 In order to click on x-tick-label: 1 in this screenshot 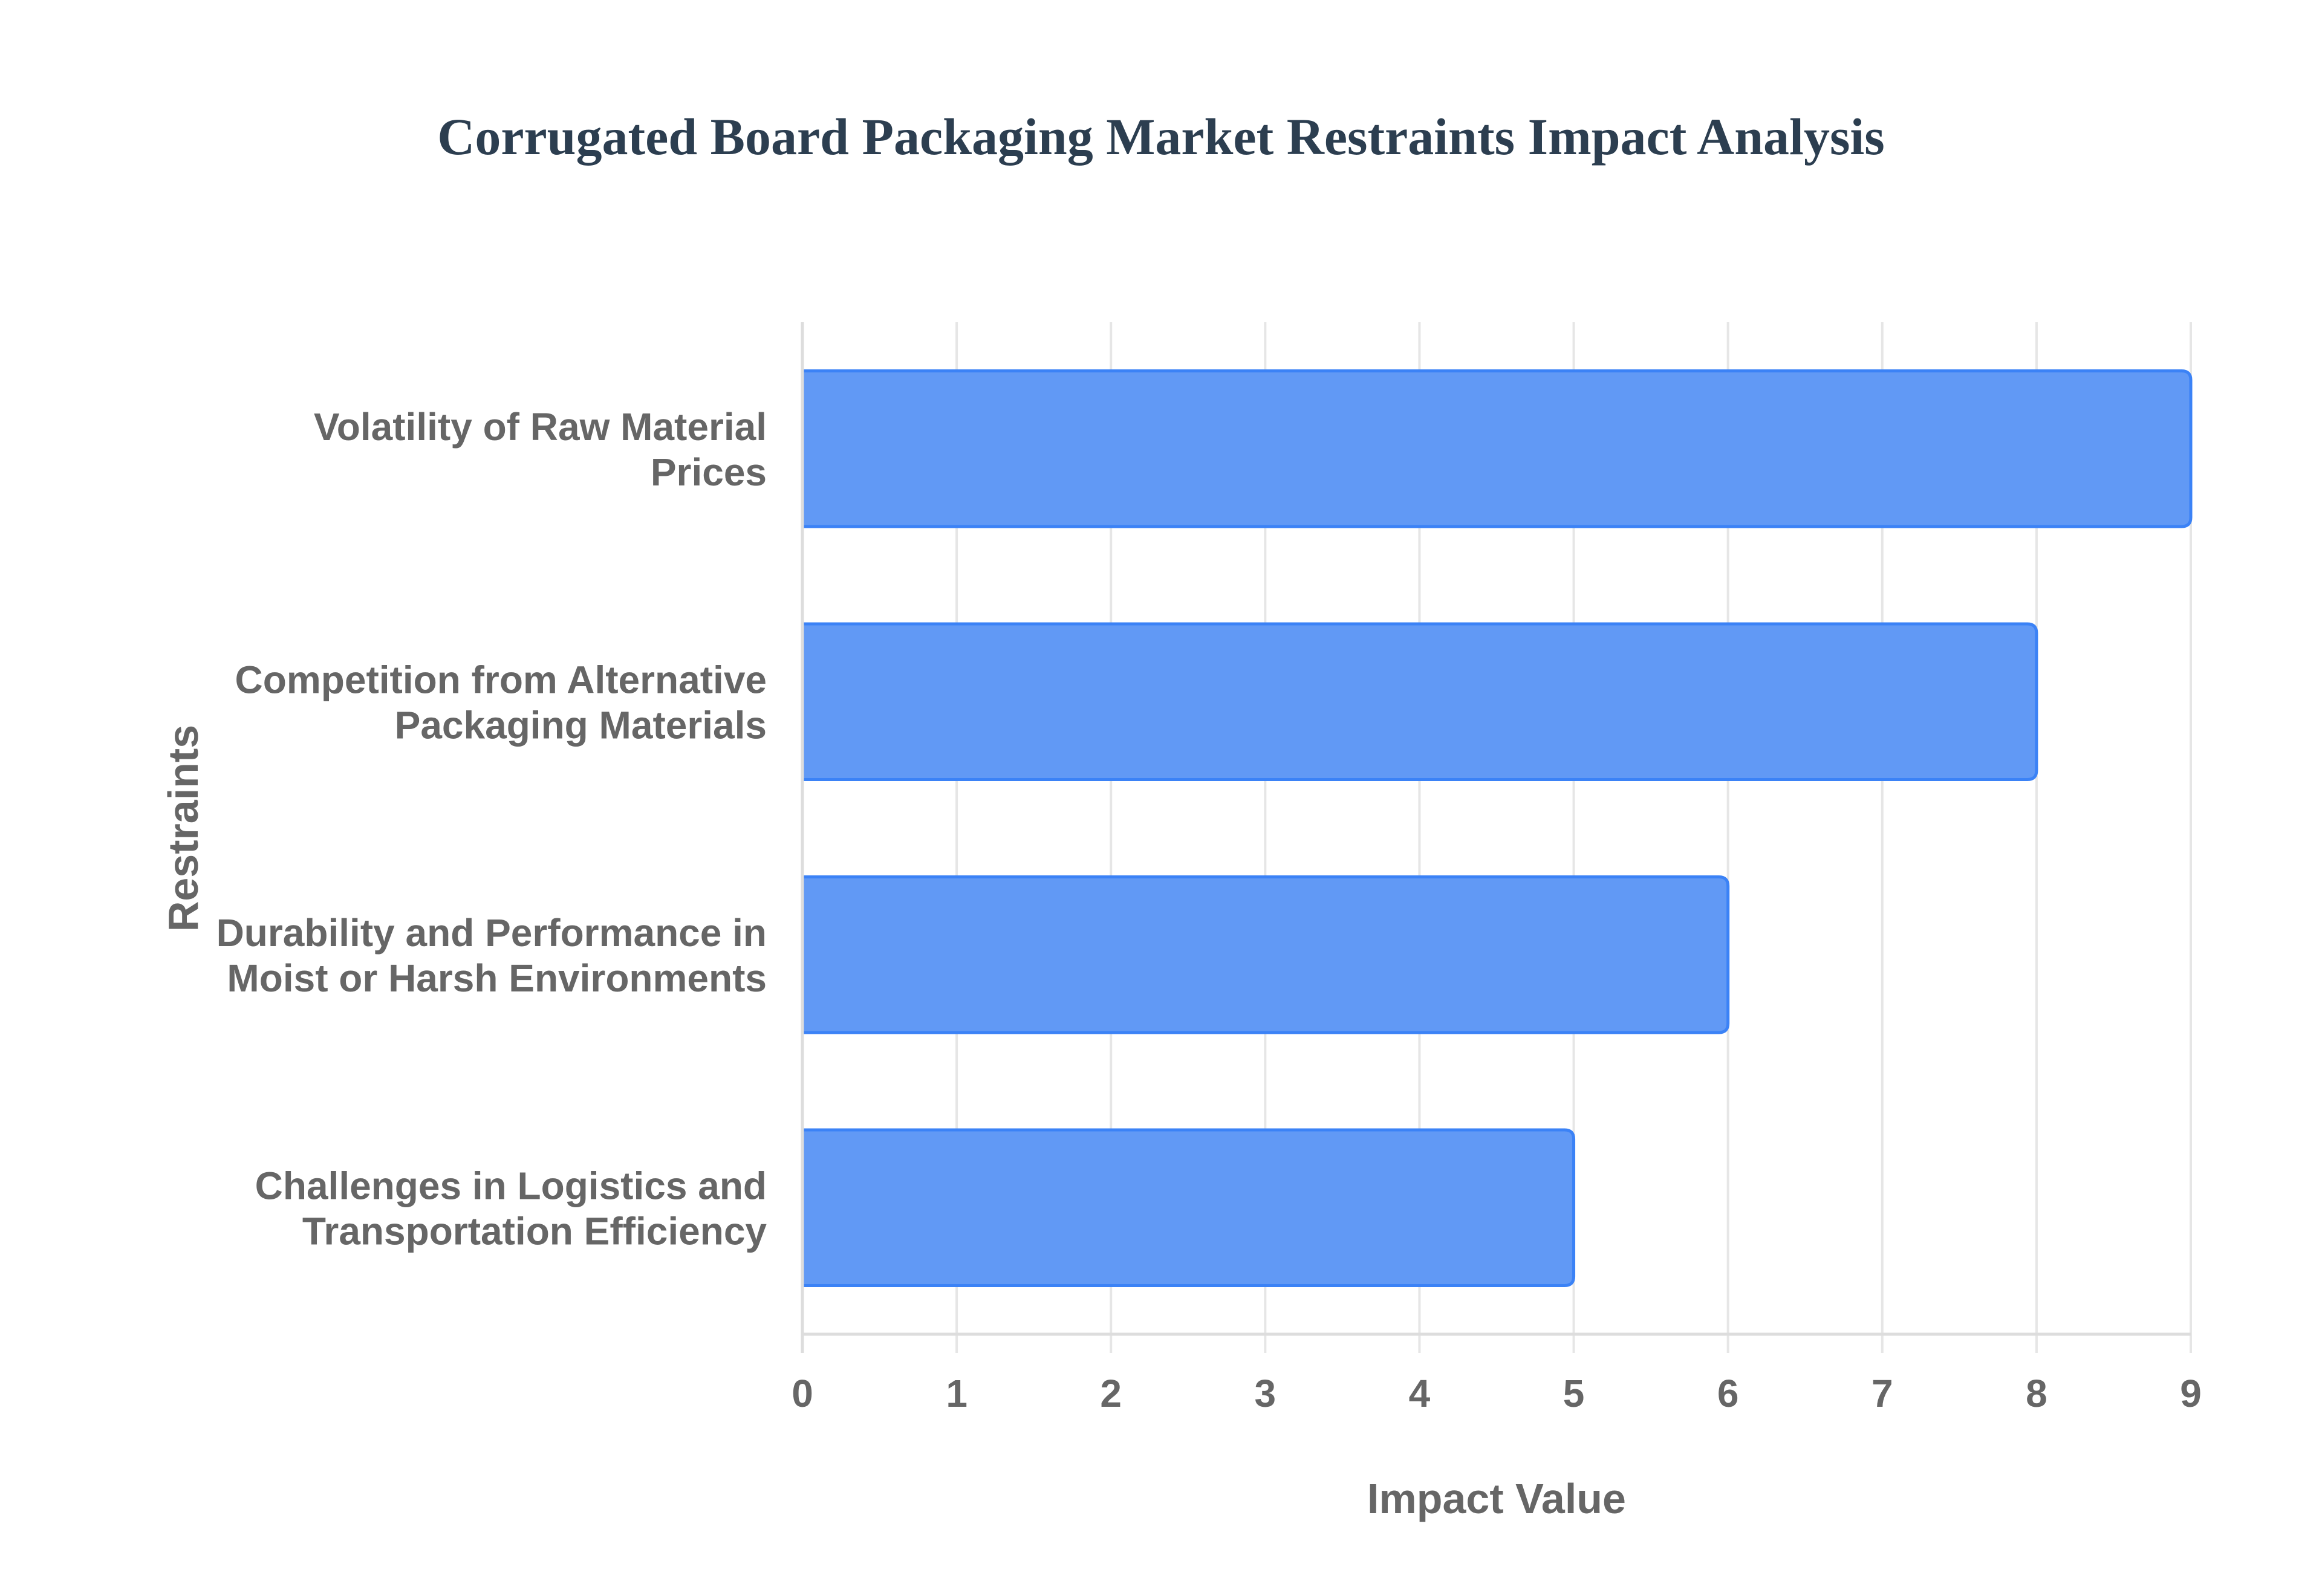, I will do `click(957, 1393)`.